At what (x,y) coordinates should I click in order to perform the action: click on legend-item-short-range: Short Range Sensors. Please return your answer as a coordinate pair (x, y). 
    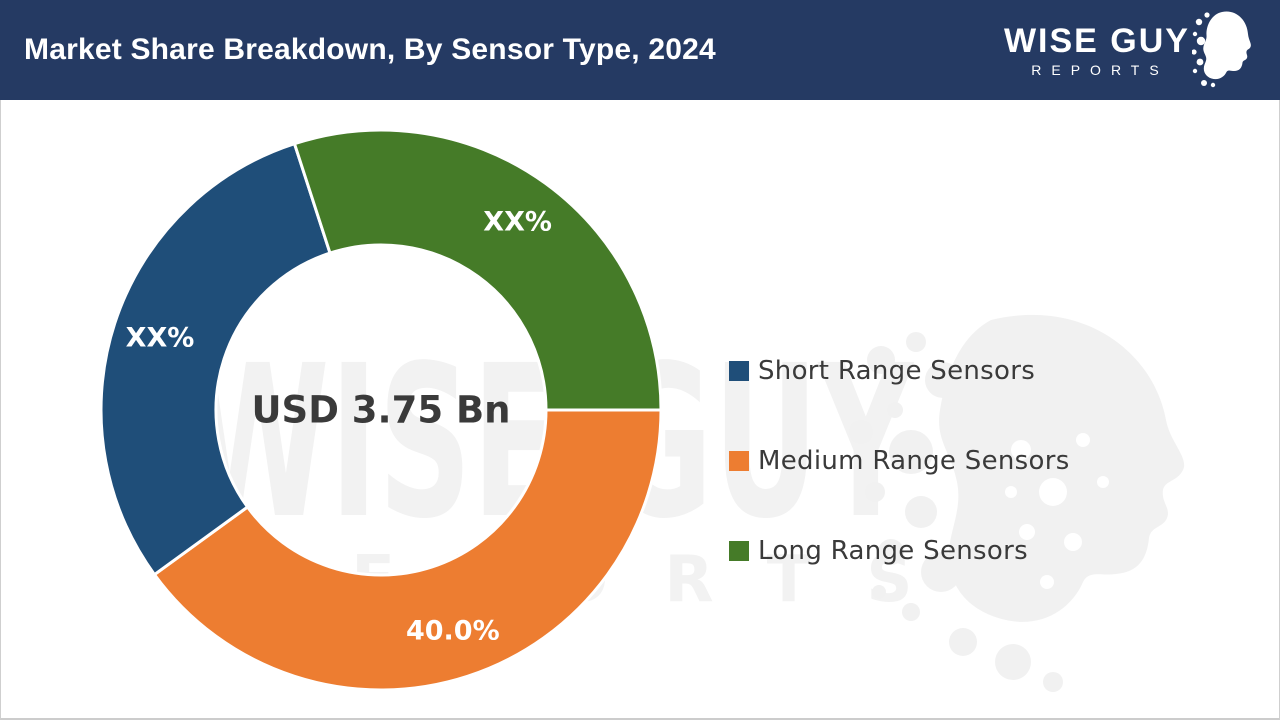
    Looking at the image, I should click on (899, 371).